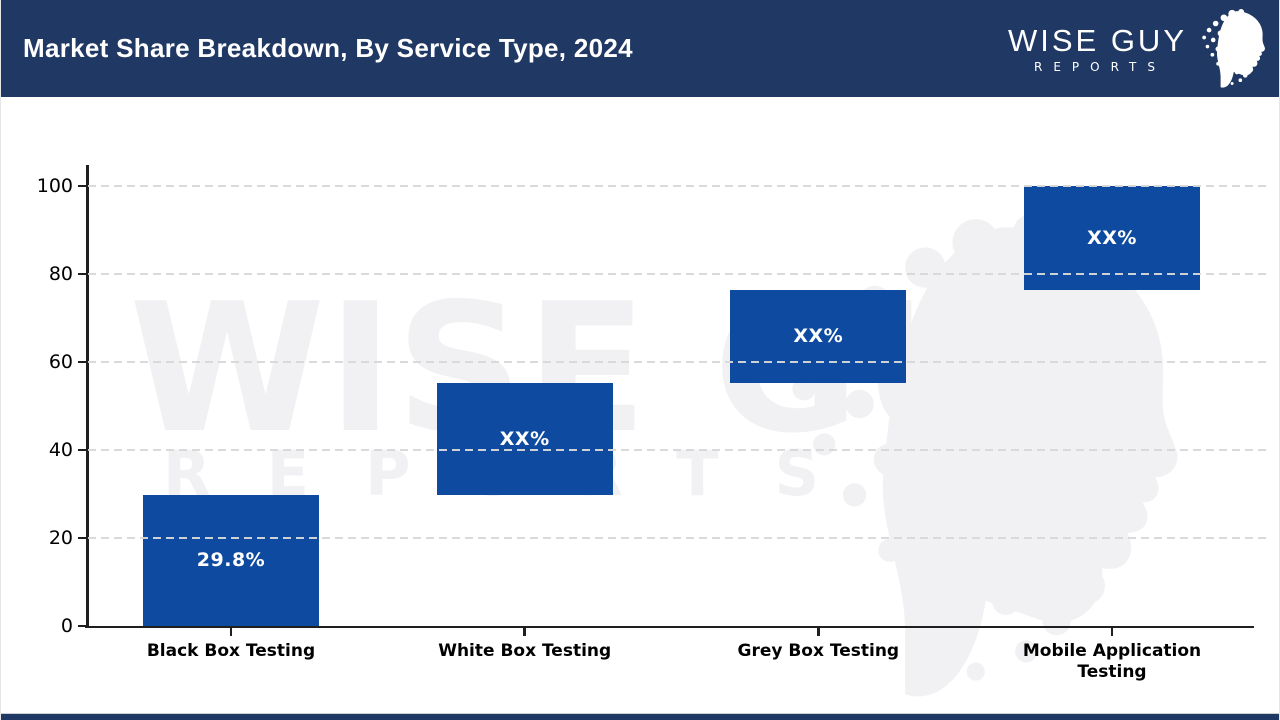  I want to click on y-tick-label-40: 40, so click(60, 450).